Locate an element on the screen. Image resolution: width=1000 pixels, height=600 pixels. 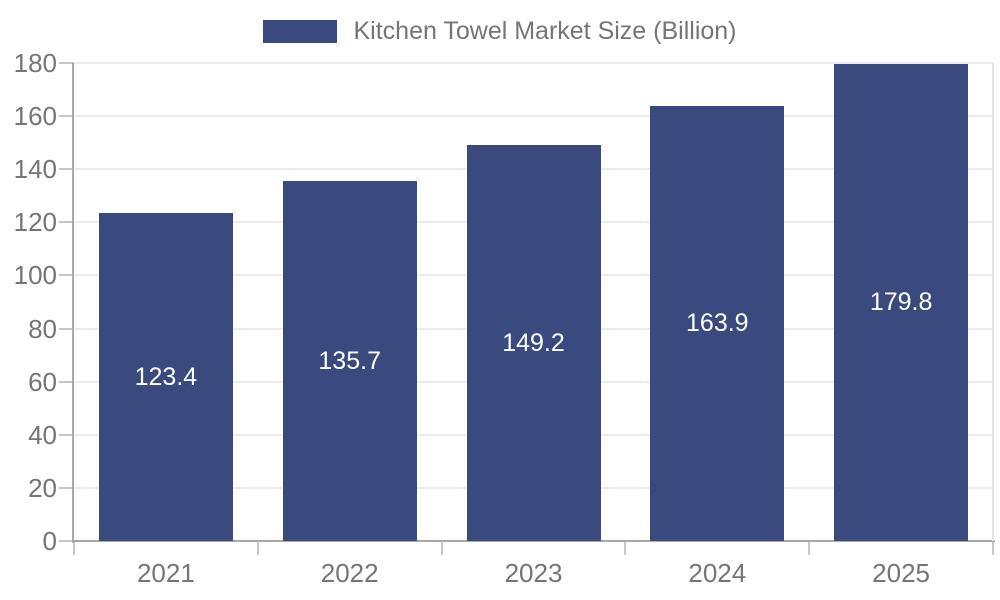
y-tick-label: 0 is located at coordinates (49, 541).